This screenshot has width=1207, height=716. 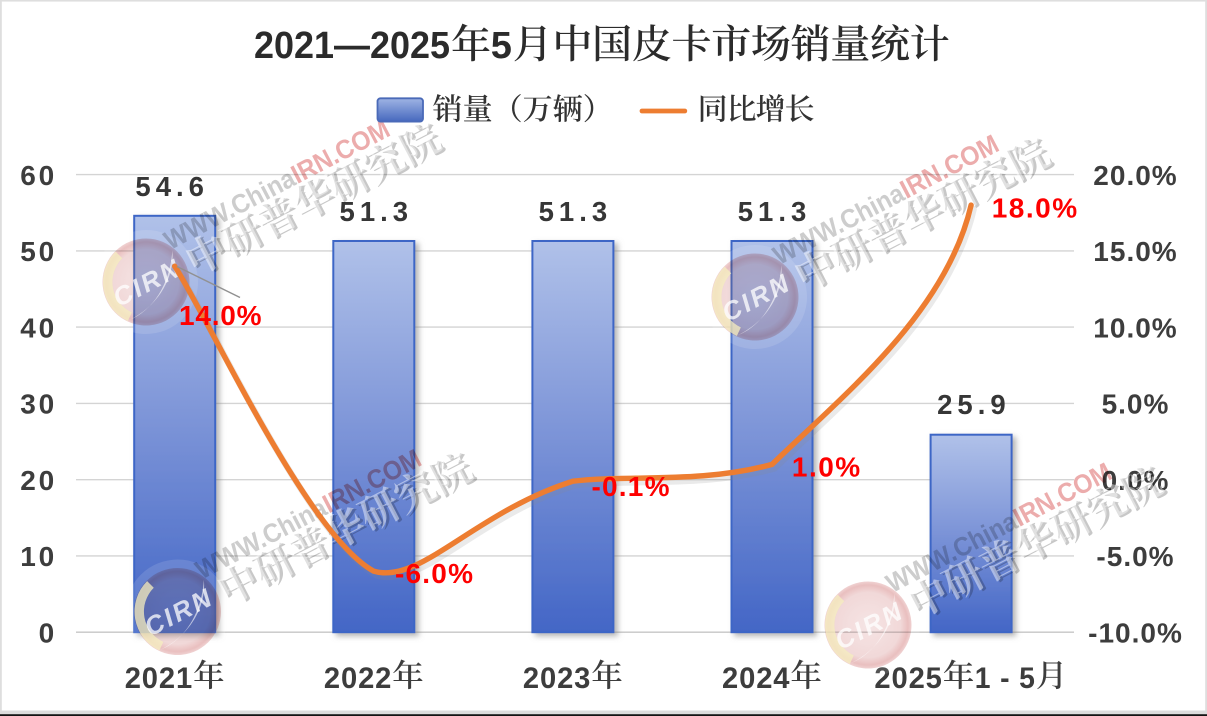 I want to click on svg-text: 5, so click(x=501, y=46).